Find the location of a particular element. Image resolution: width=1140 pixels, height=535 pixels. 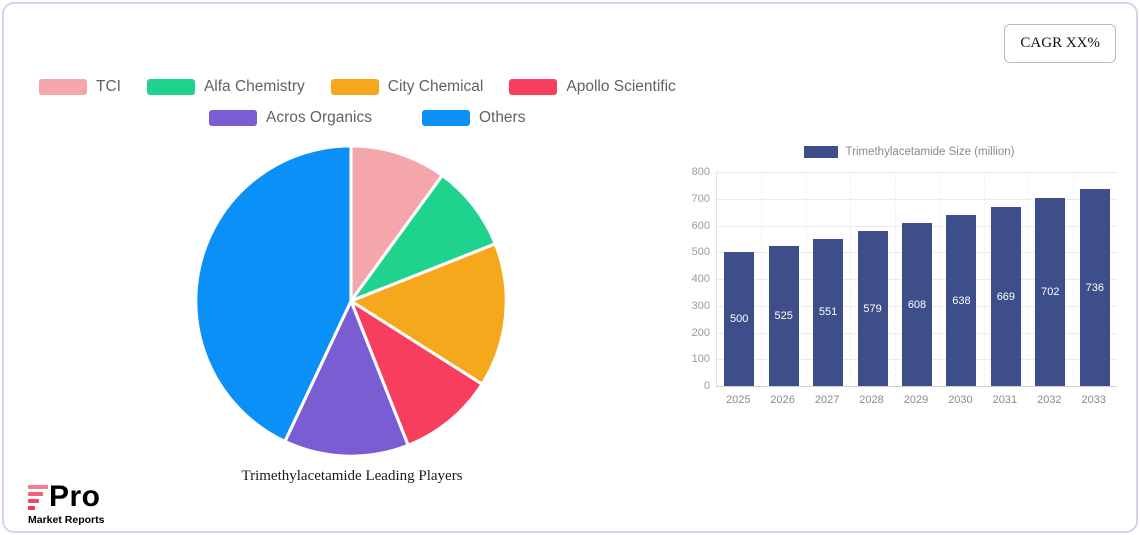

bar-value-2032: 702 is located at coordinates (1050, 292).